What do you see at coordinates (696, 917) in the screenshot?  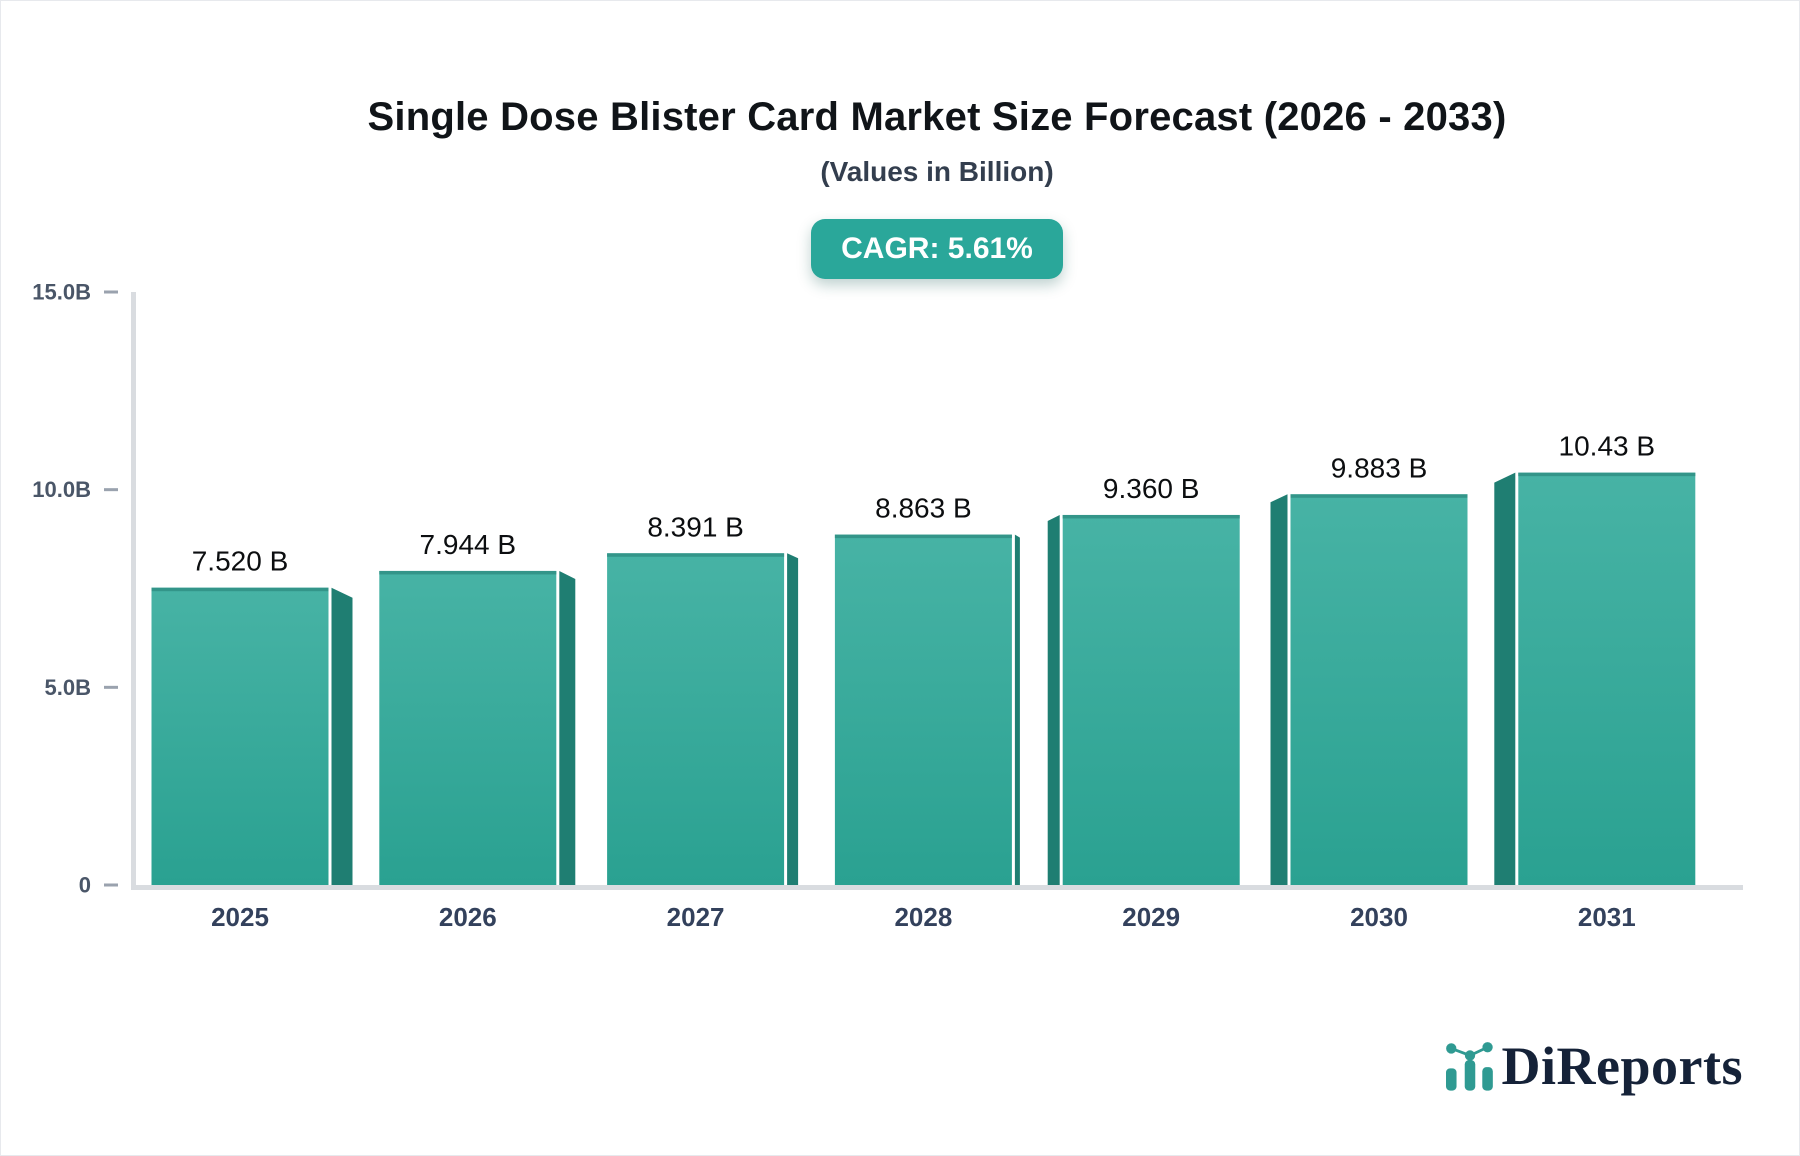 I see `x-axis-label-2027: 2027` at bounding box center [696, 917].